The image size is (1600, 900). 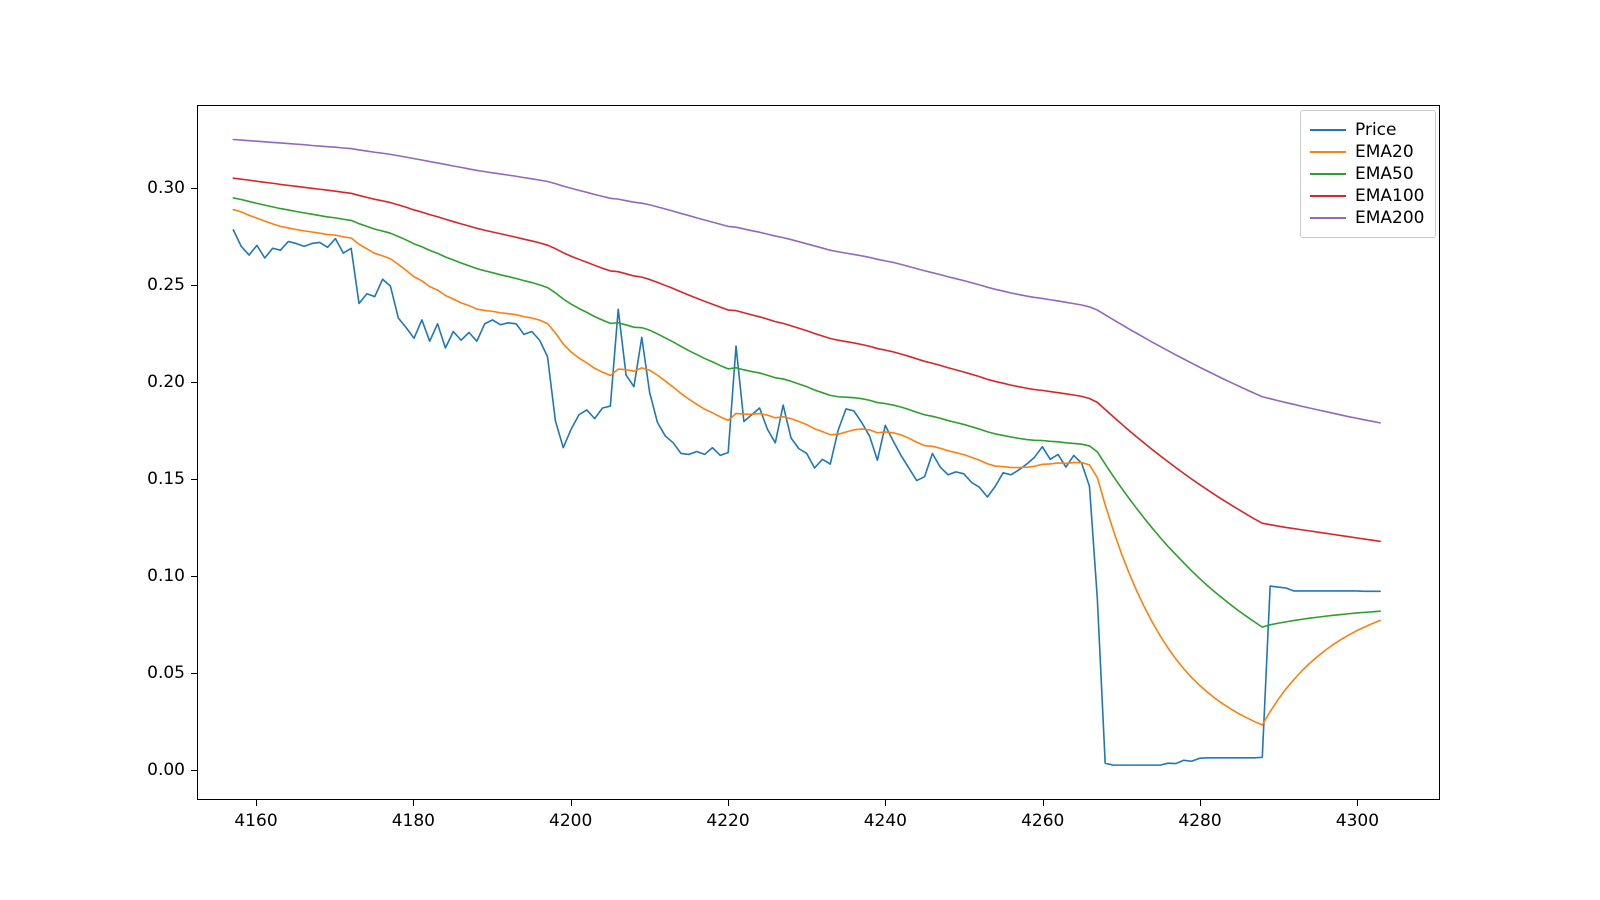 I want to click on y-tick-label: 0.05, so click(x=166, y=672).